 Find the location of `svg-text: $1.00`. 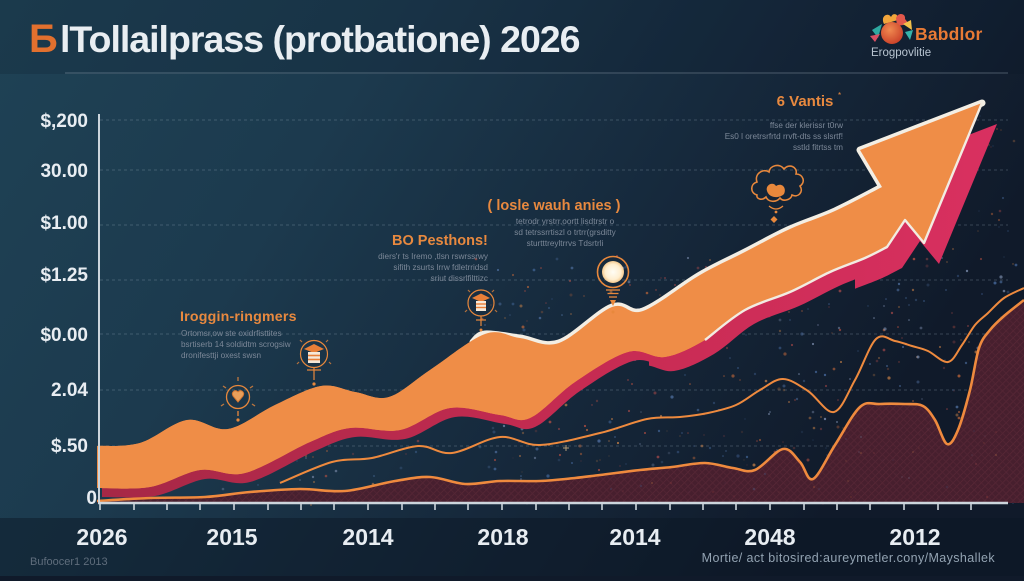

svg-text: $1.00 is located at coordinates (64, 223).